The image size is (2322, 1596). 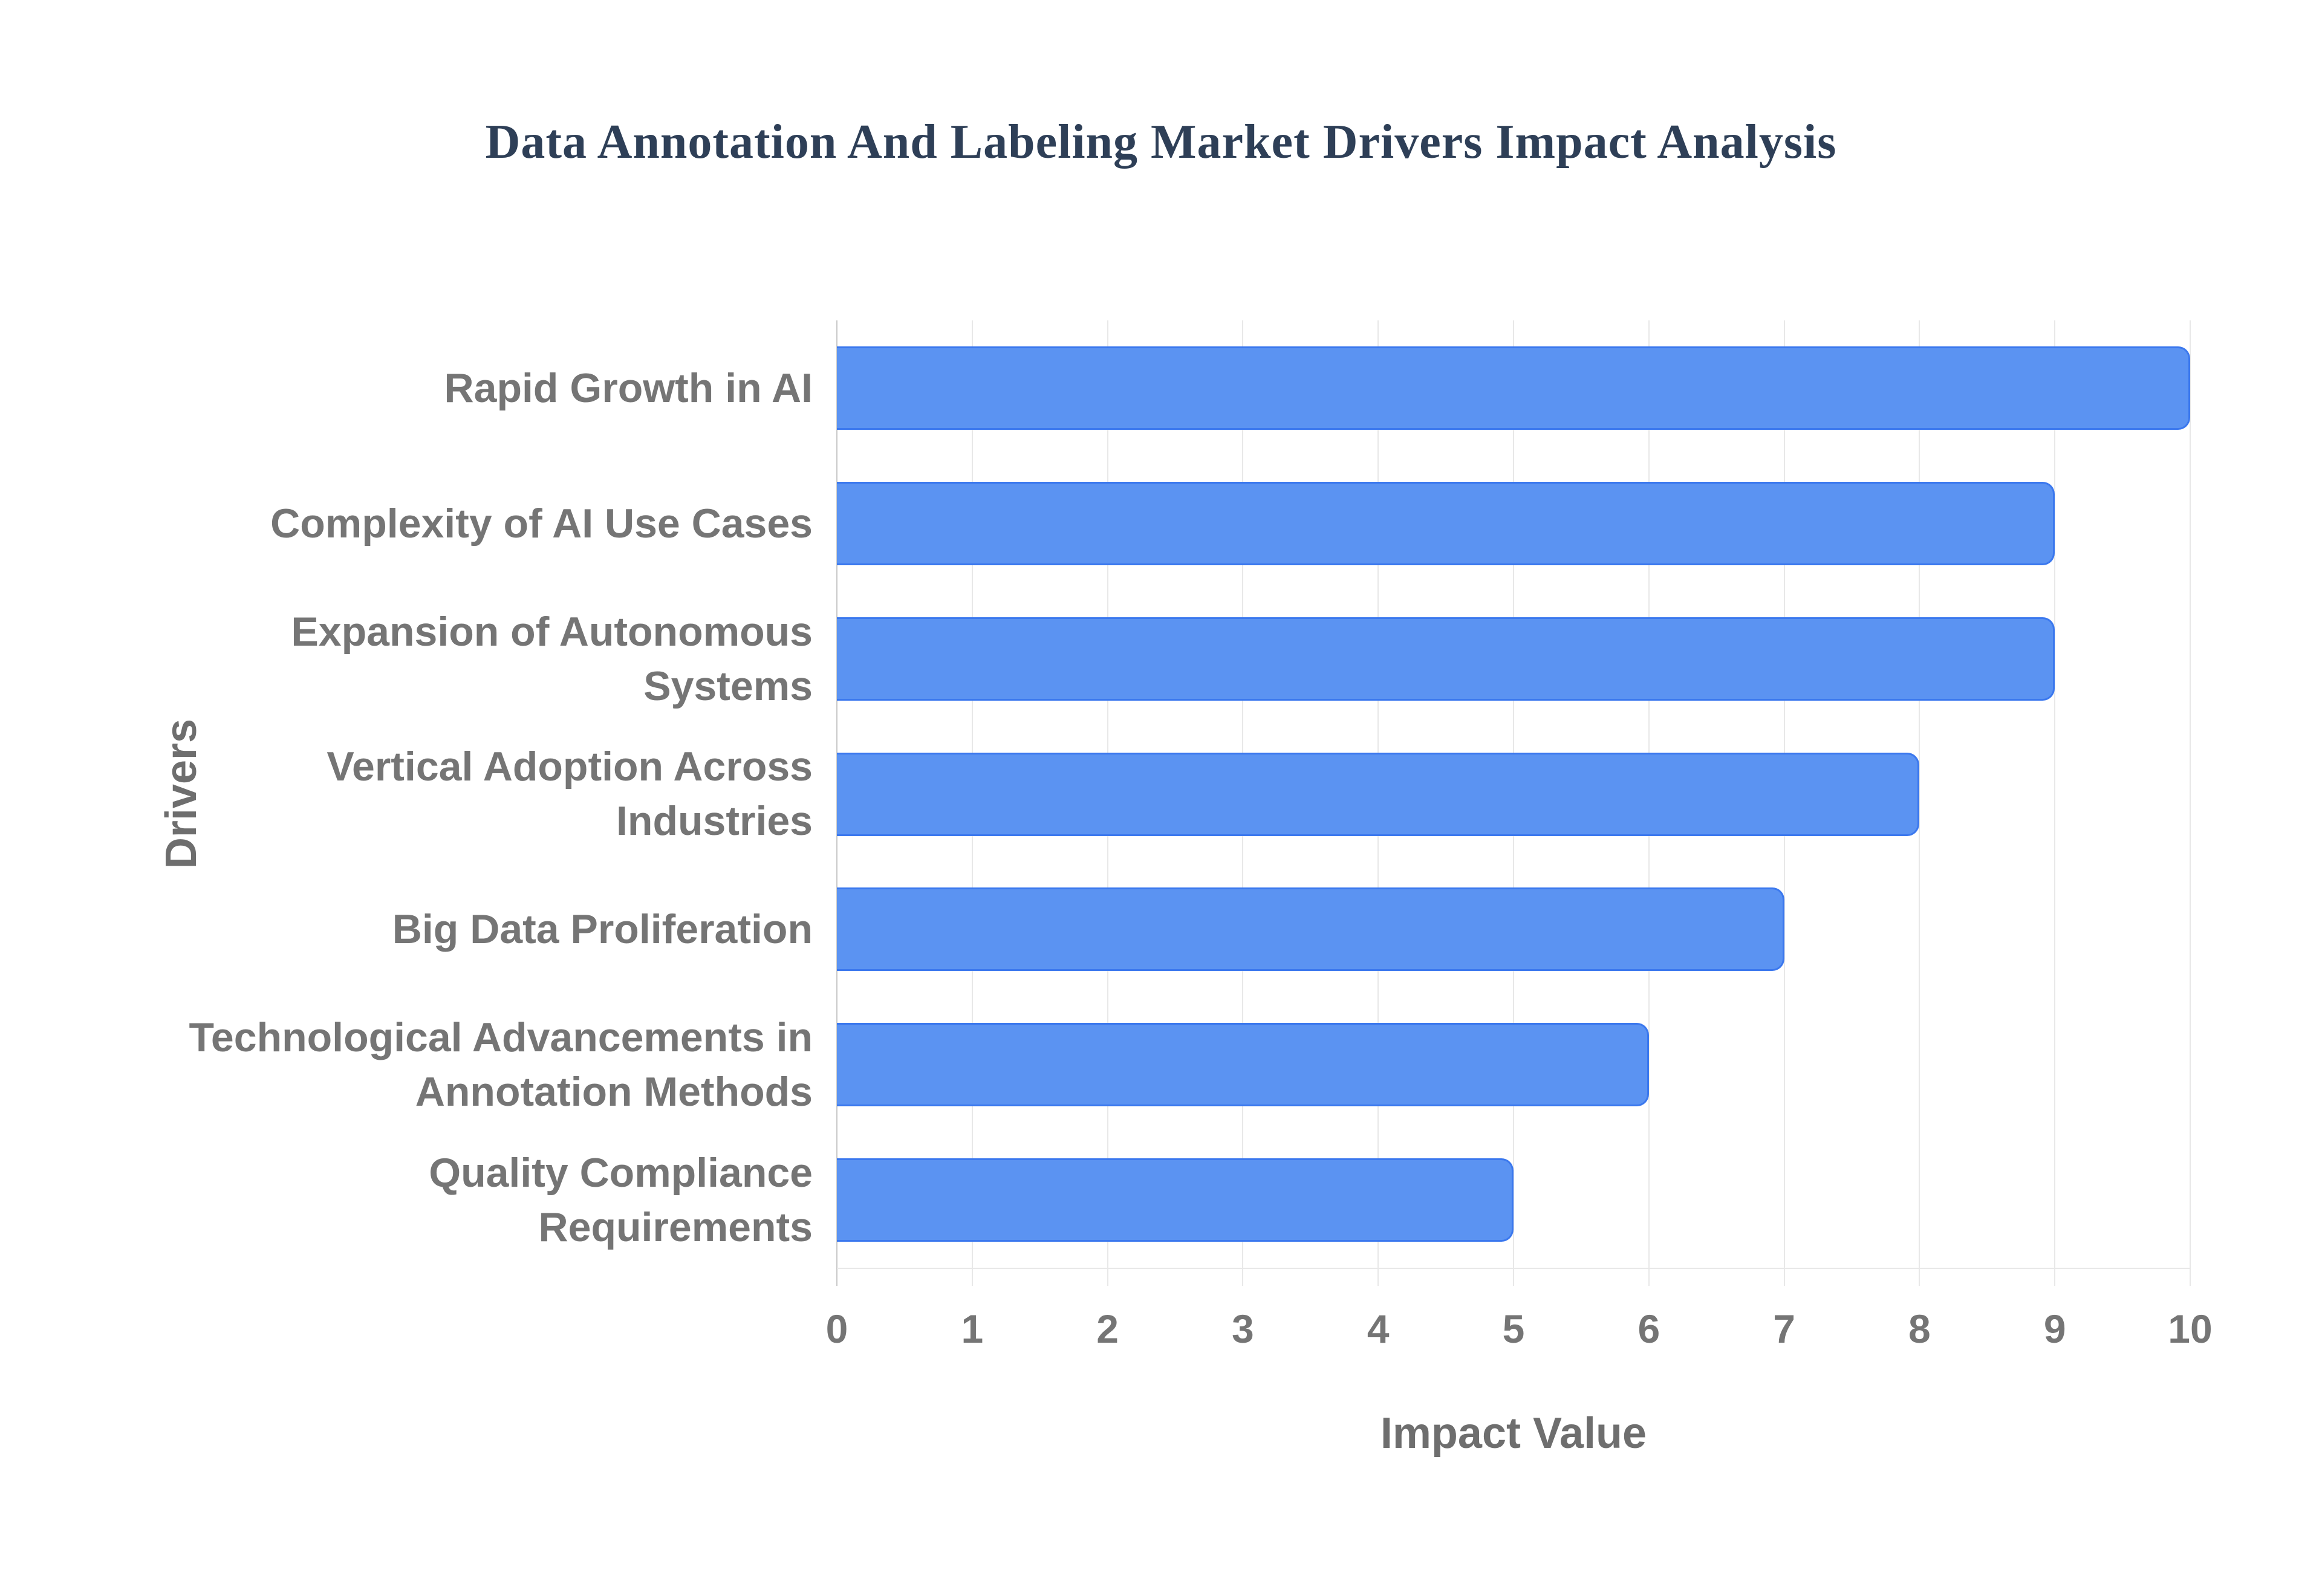 I want to click on x-tick-label: 5, so click(x=1513, y=1328).